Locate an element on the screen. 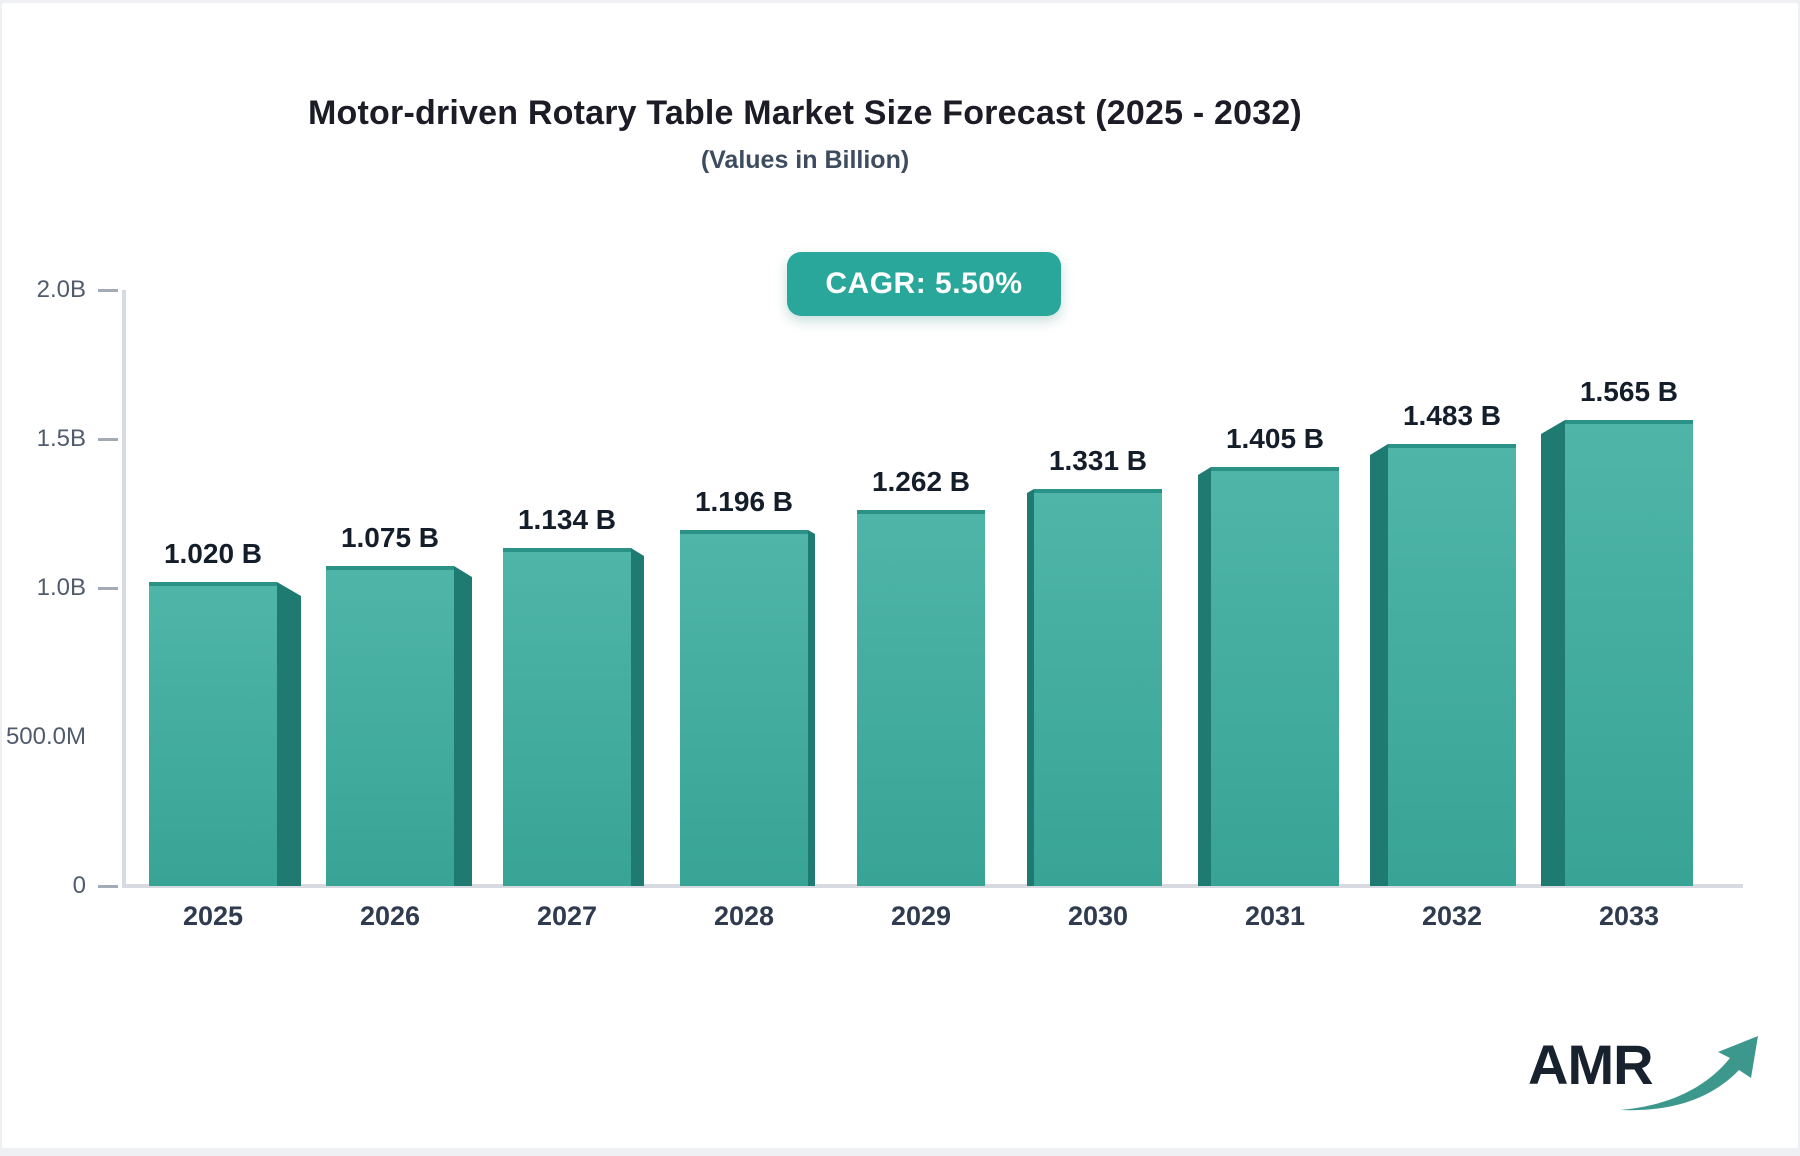 Image resolution: width=1800 pixels, height=1156 pixels. y-axis-label: 1.0B is located at coordinates (61, 587).